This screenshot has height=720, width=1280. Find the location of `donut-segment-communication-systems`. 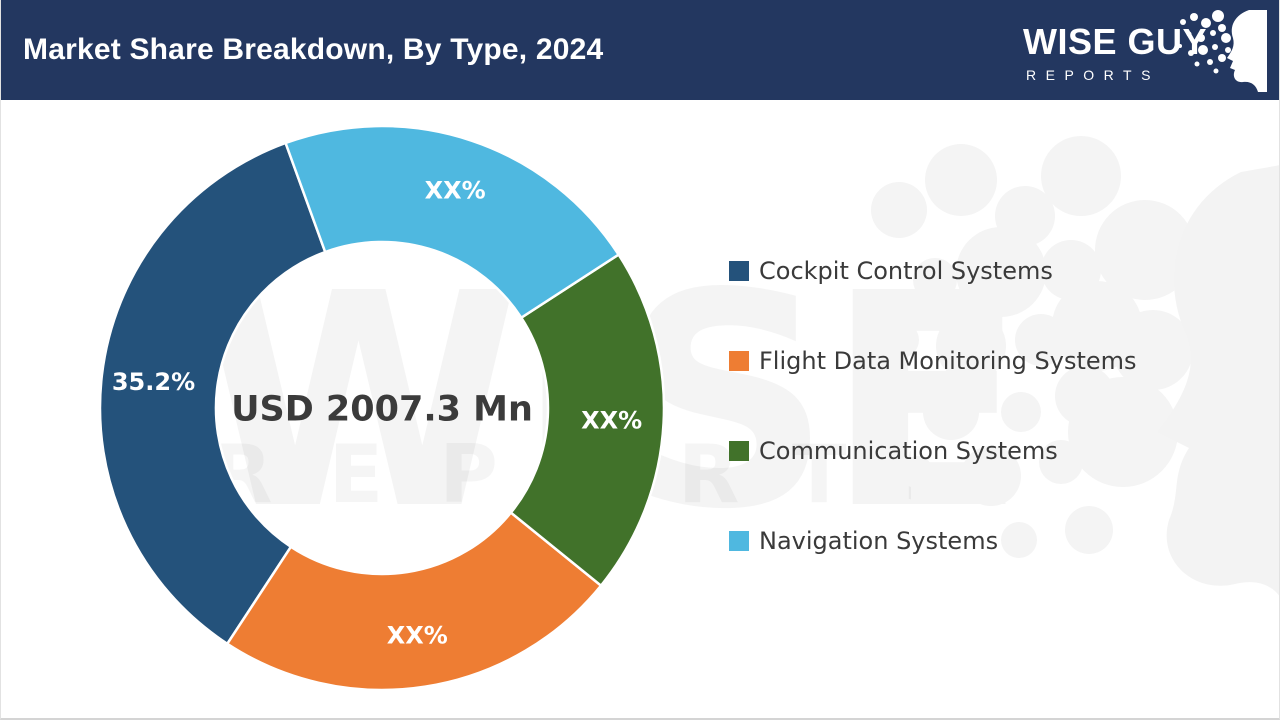

donut-segment-communication-systems is located at coordinates (587, 420).